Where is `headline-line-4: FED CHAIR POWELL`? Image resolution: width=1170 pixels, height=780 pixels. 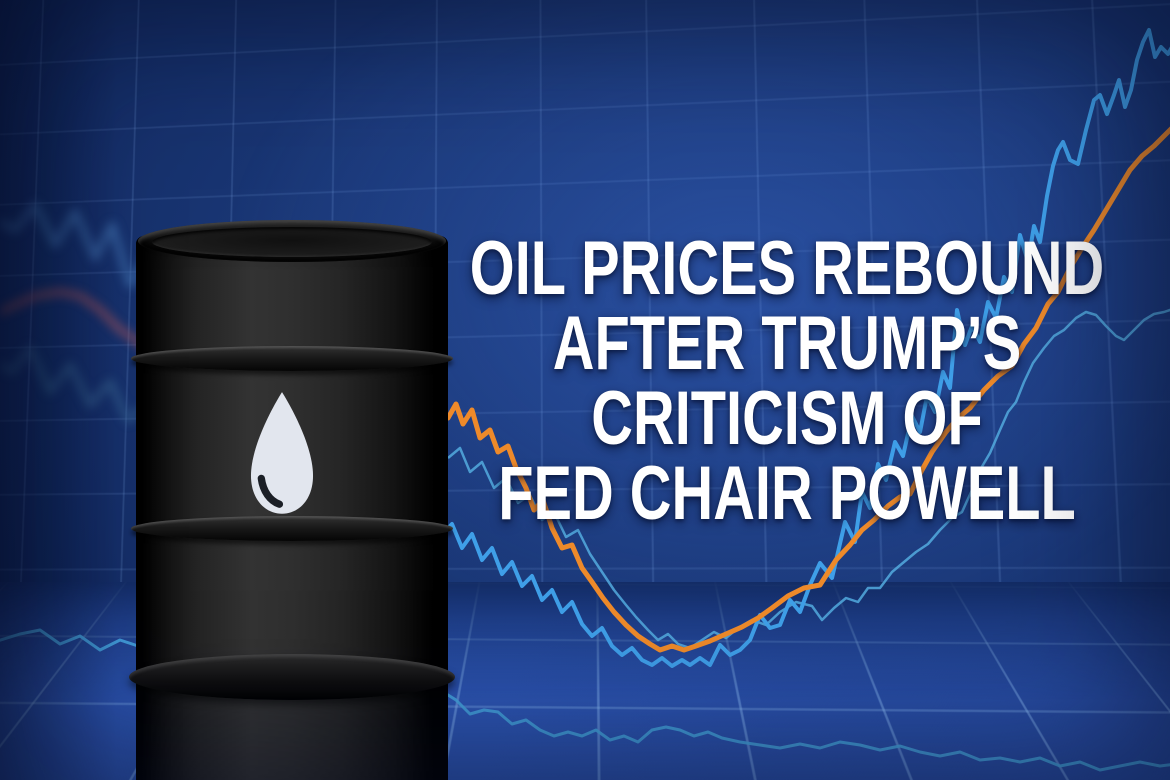
headline-line-4: FED CHAIR POWELL is located at coordinates (787, 493).